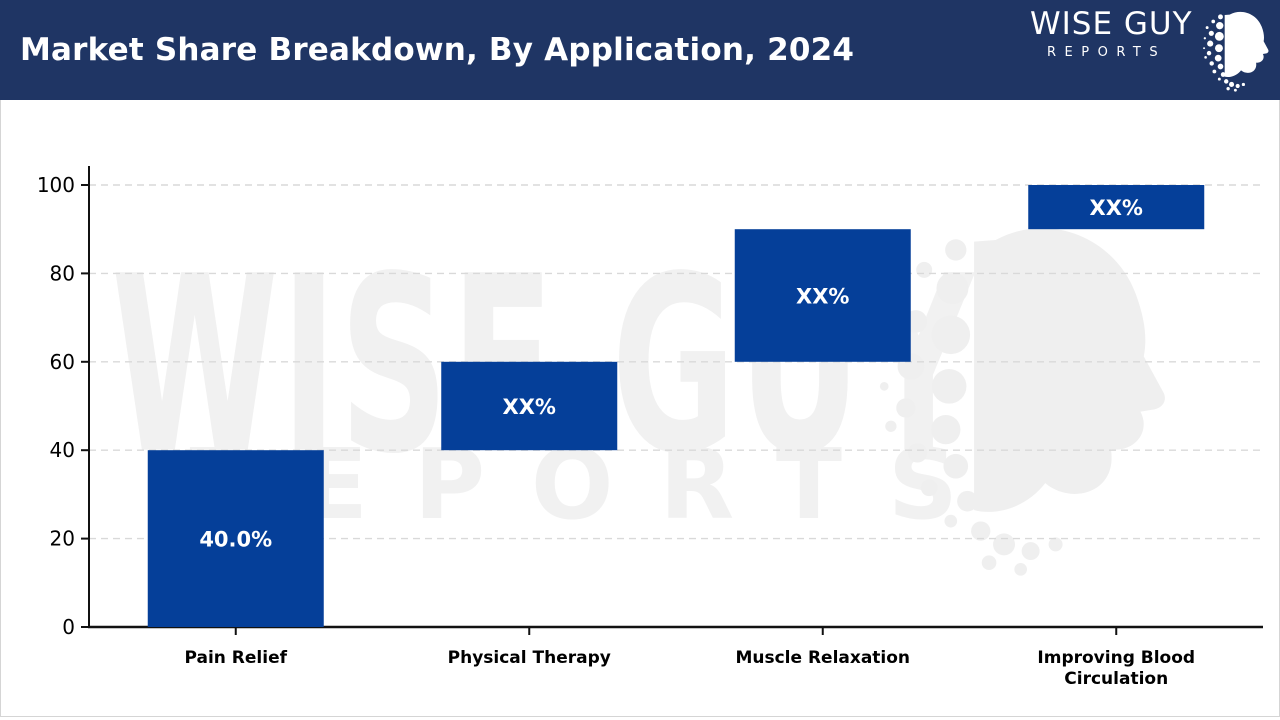  Describe the element at coordinates (56, 185) in the screenshot. I see `y-tick-label: 100` at that location.